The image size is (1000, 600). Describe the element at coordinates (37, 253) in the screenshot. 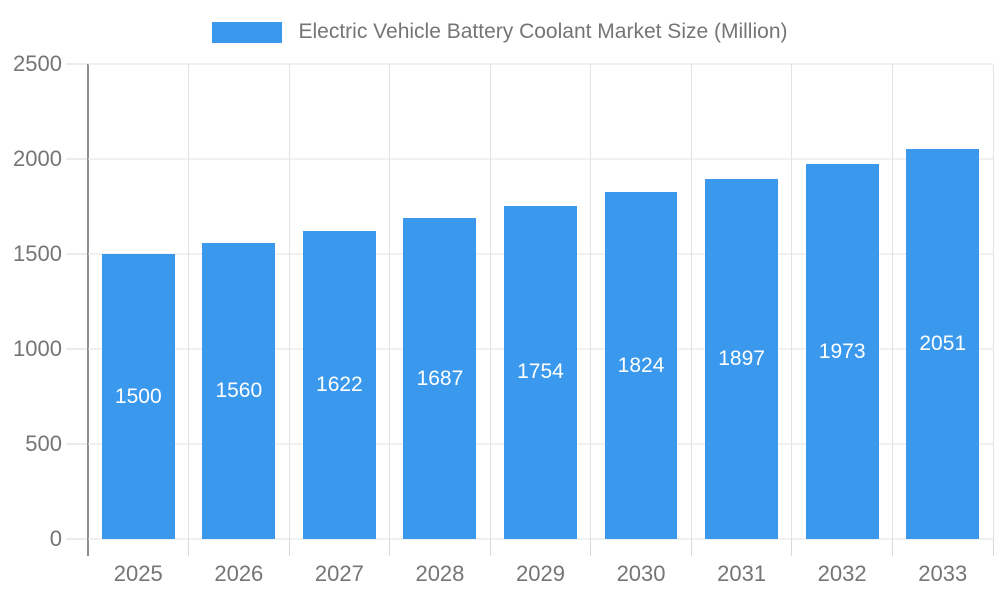

I see `y-tick-label: 1500` at that location.